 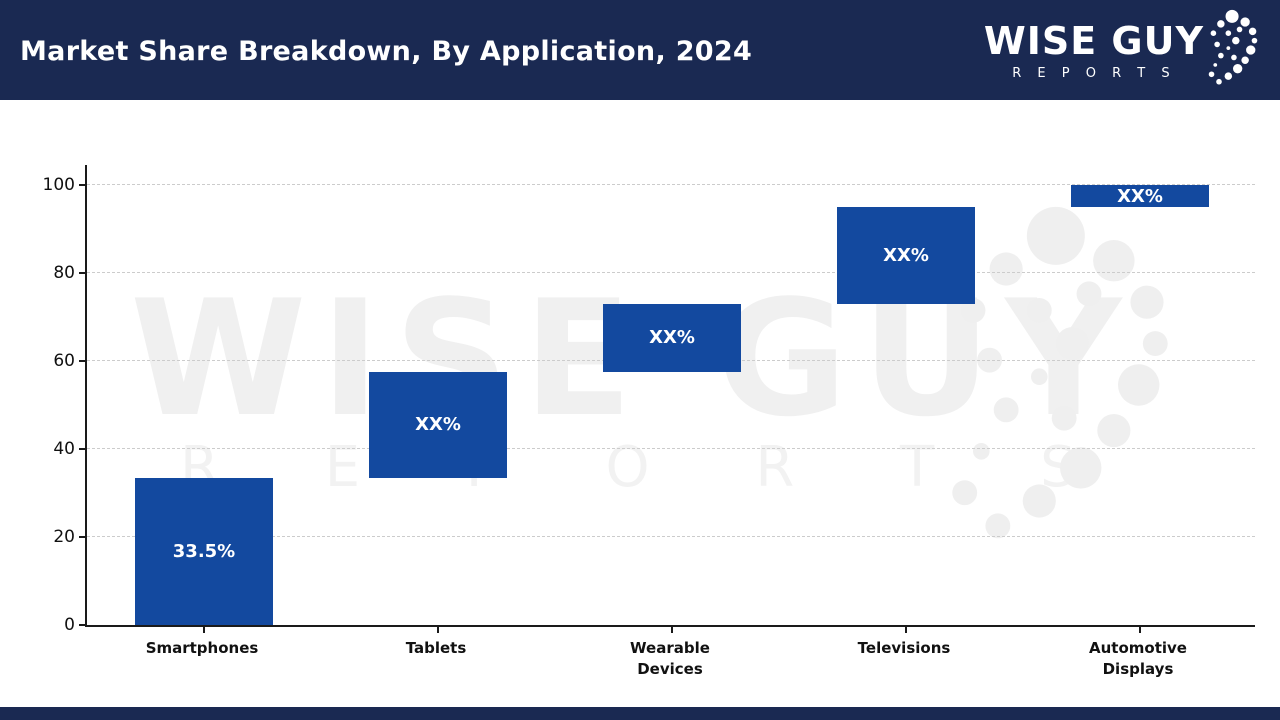 I want to click on x-category-label: Tablets, so click(x=436, y=648).